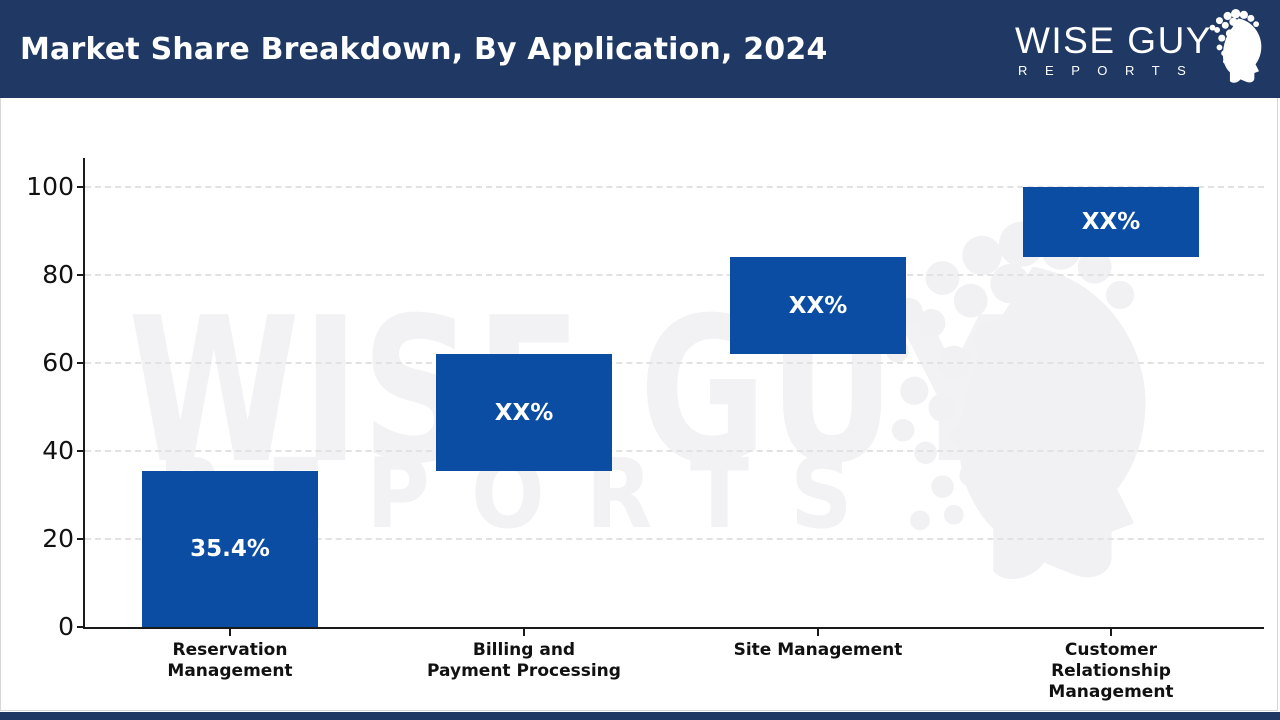 The width and height of the screenshot is (1280, 720). Describe the element at coordinates (1111, 671) in the screenshot. I see `x-category-label: Customer Relationship Management` at that location.